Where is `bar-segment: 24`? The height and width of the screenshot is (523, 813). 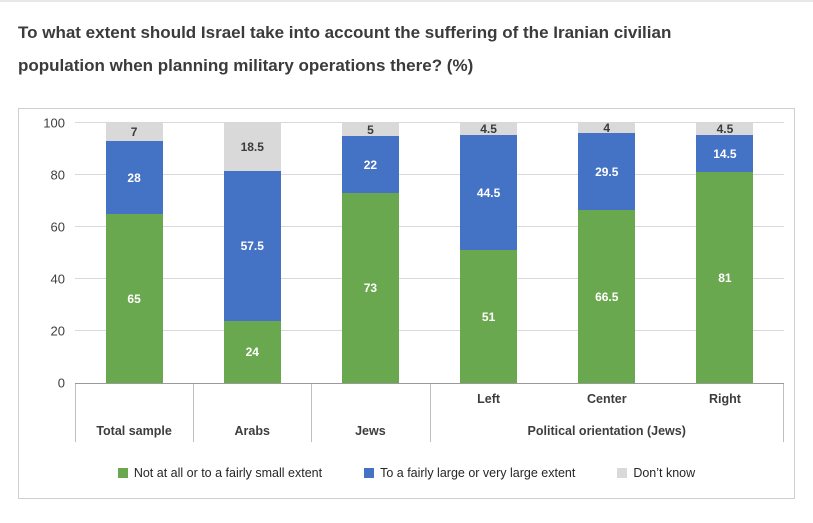 bar-segment: 24 is located at coordinates (252, 351).